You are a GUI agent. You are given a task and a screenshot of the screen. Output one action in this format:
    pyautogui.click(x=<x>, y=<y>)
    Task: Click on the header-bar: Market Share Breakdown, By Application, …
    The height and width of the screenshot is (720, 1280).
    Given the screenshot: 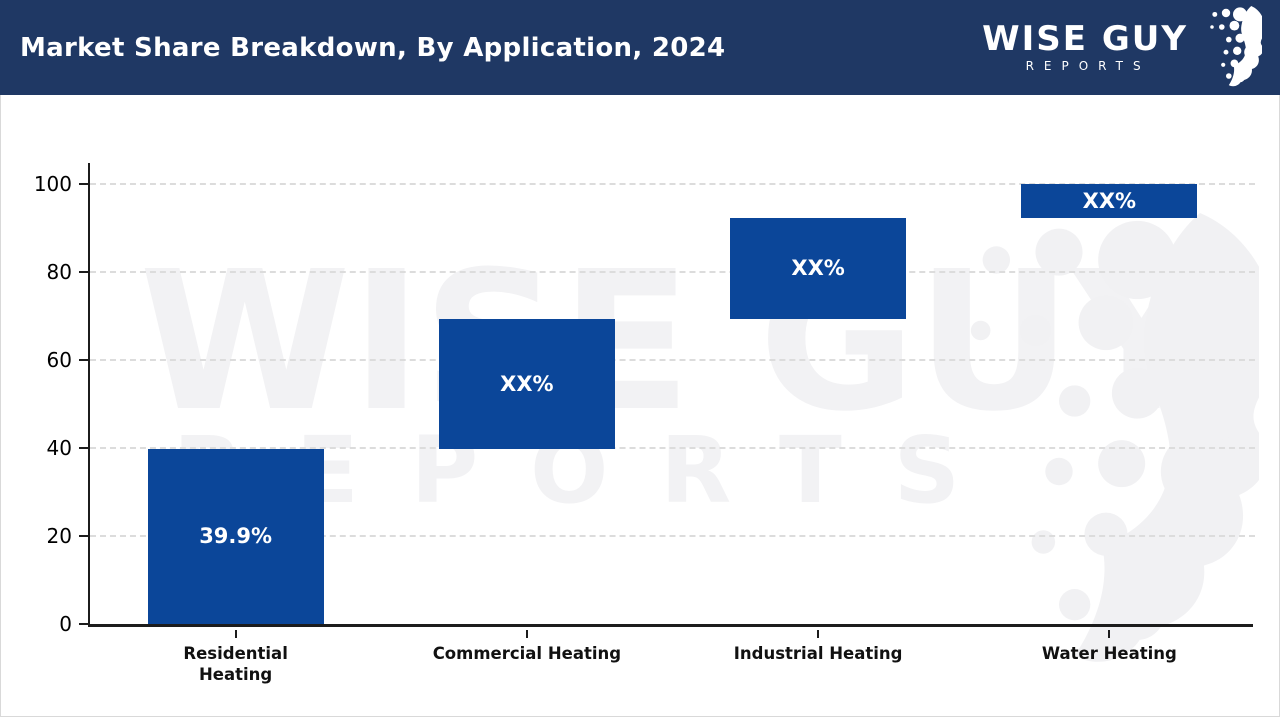 What is the action you would take?
    pyautogui.click(x=640, y=47)
    